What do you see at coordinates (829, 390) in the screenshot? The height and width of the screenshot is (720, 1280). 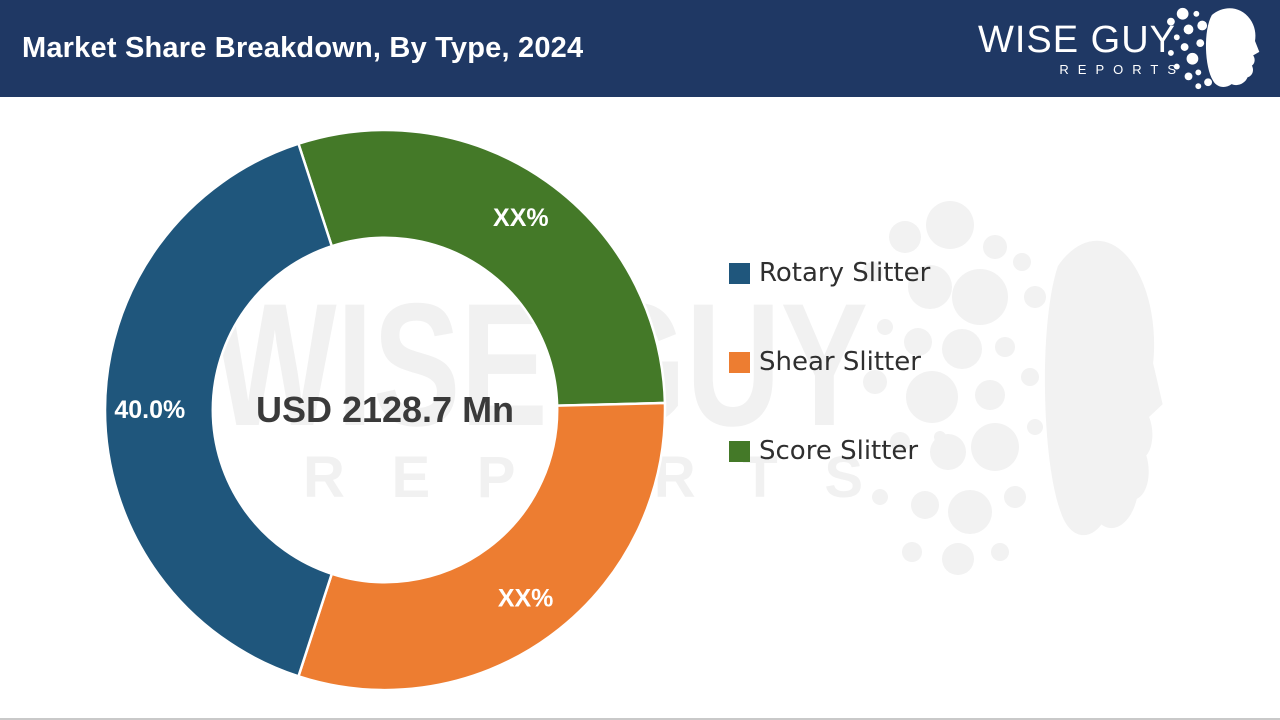 I see `legend: Rotary Slitter Shear Slitter Score Slitter` at bounding box center [829, 390].